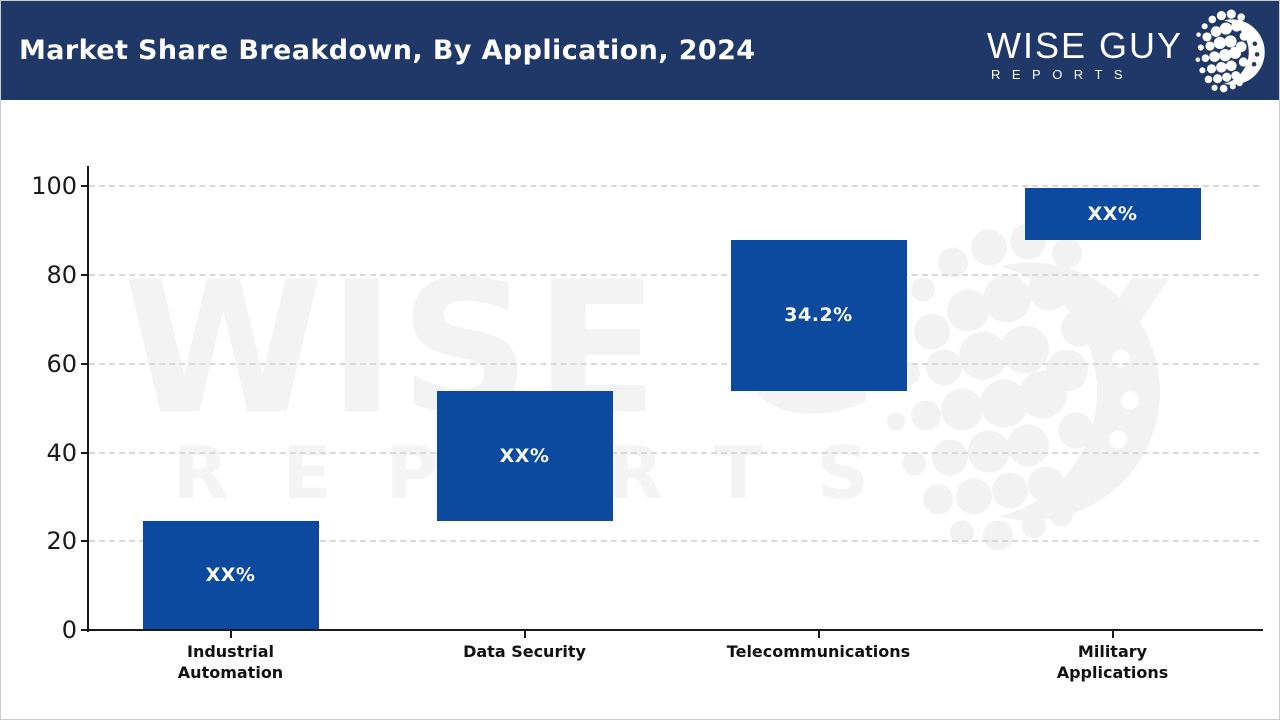 This screenshot has width=1280, height=720. I want to click on y-axis-label: 0, so click(69, 630).